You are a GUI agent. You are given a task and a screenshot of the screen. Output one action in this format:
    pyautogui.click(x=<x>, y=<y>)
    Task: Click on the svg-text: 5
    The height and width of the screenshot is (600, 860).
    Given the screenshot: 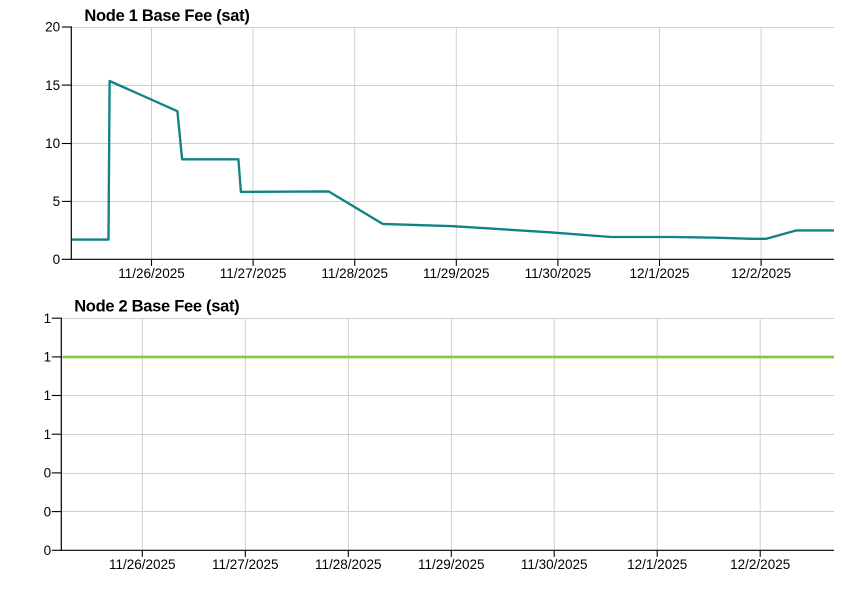 What is the action you would take?
    pyautogui.click(x=57, y=201)
    